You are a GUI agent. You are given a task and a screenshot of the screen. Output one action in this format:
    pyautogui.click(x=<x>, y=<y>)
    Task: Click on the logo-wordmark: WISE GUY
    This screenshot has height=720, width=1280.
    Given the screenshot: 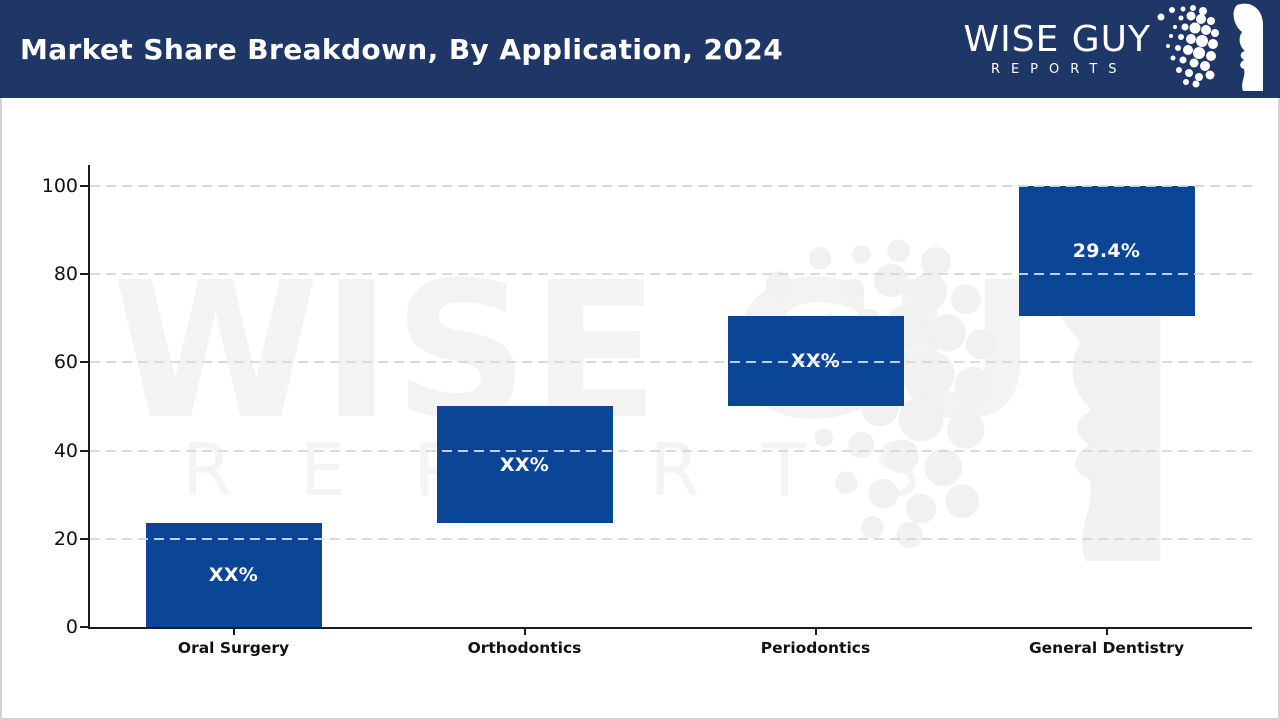 What is the action you would take?
    pyautogui.click(x=1057, y=39)
    